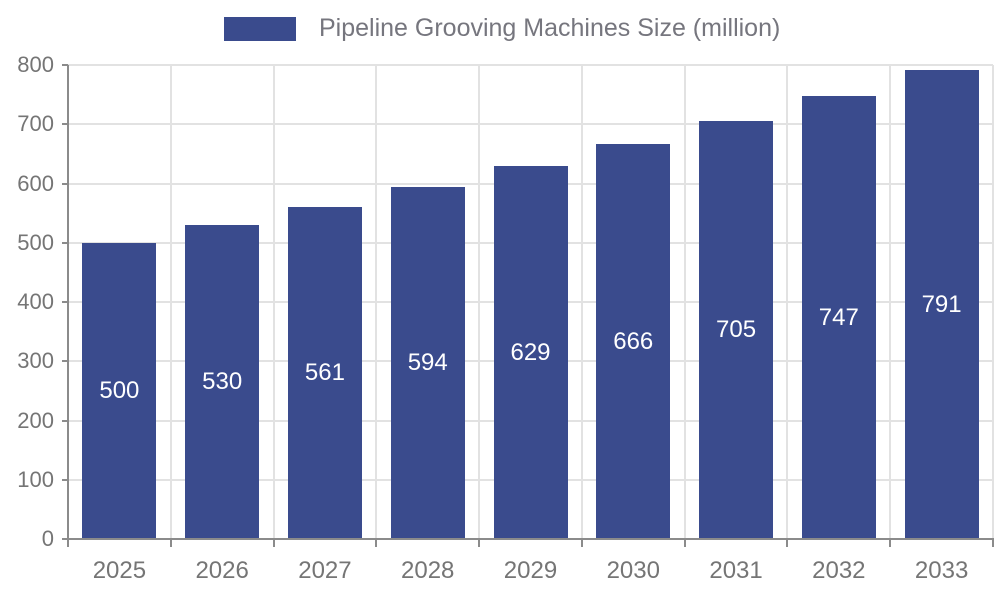  I want to click on bar-value-label: 705, so click(736, 330).